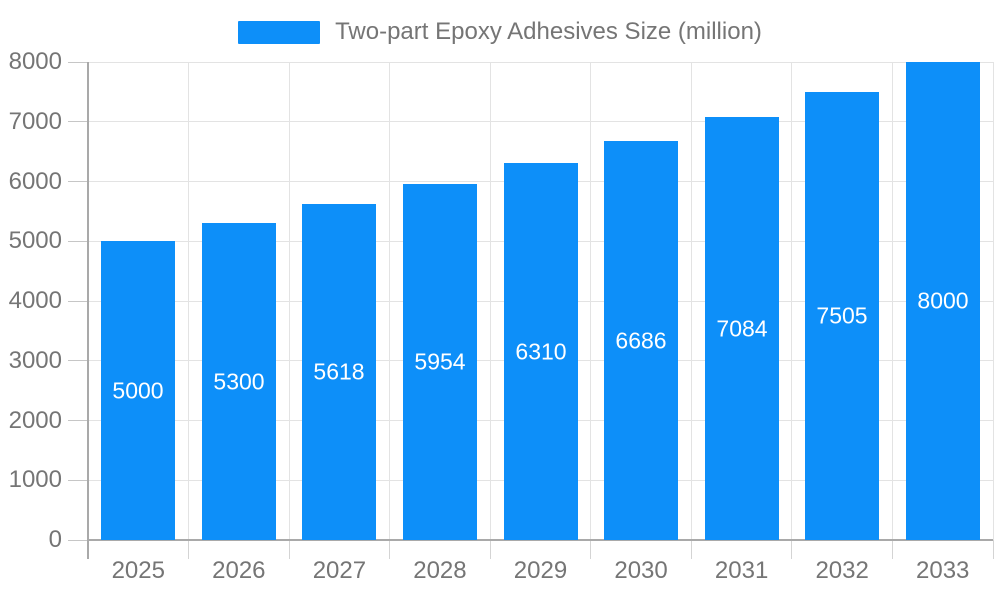  I want to click on bar-2025: 5000, so click(138, 390).